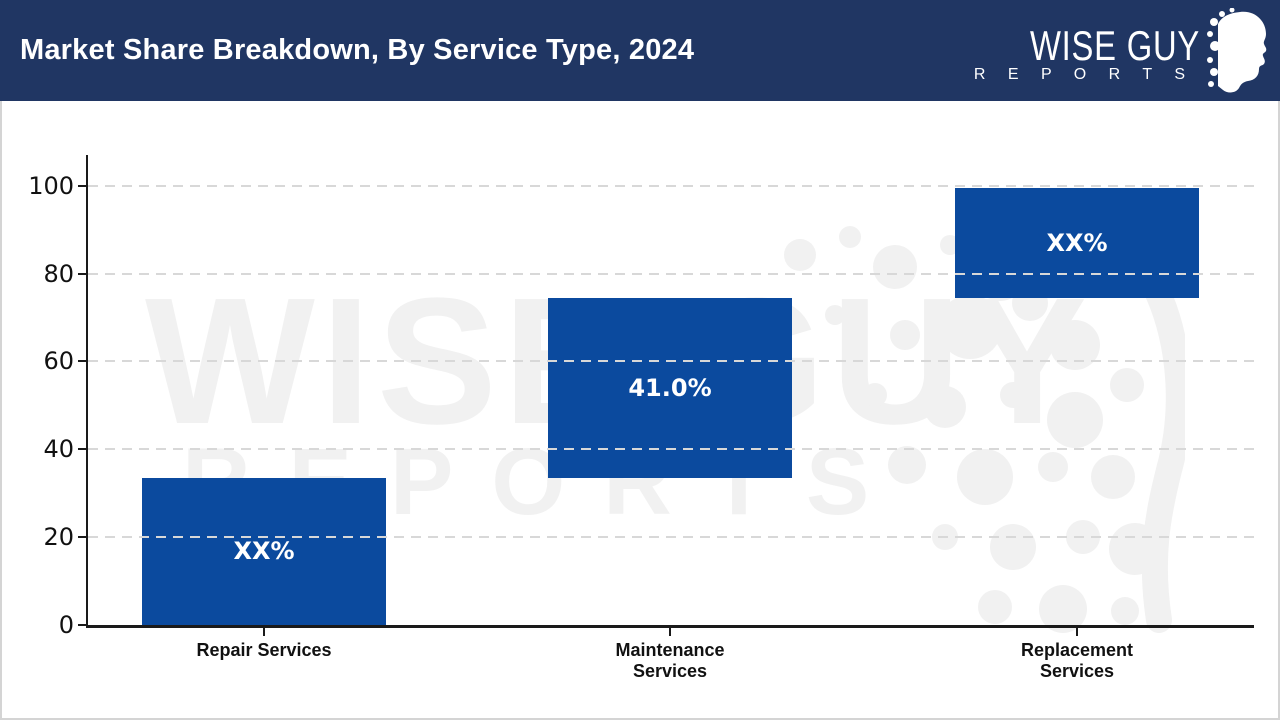  Describe the element at coordinates (264, 650) in the screenshot. I see `x-category-label: Repair Services` at that location.